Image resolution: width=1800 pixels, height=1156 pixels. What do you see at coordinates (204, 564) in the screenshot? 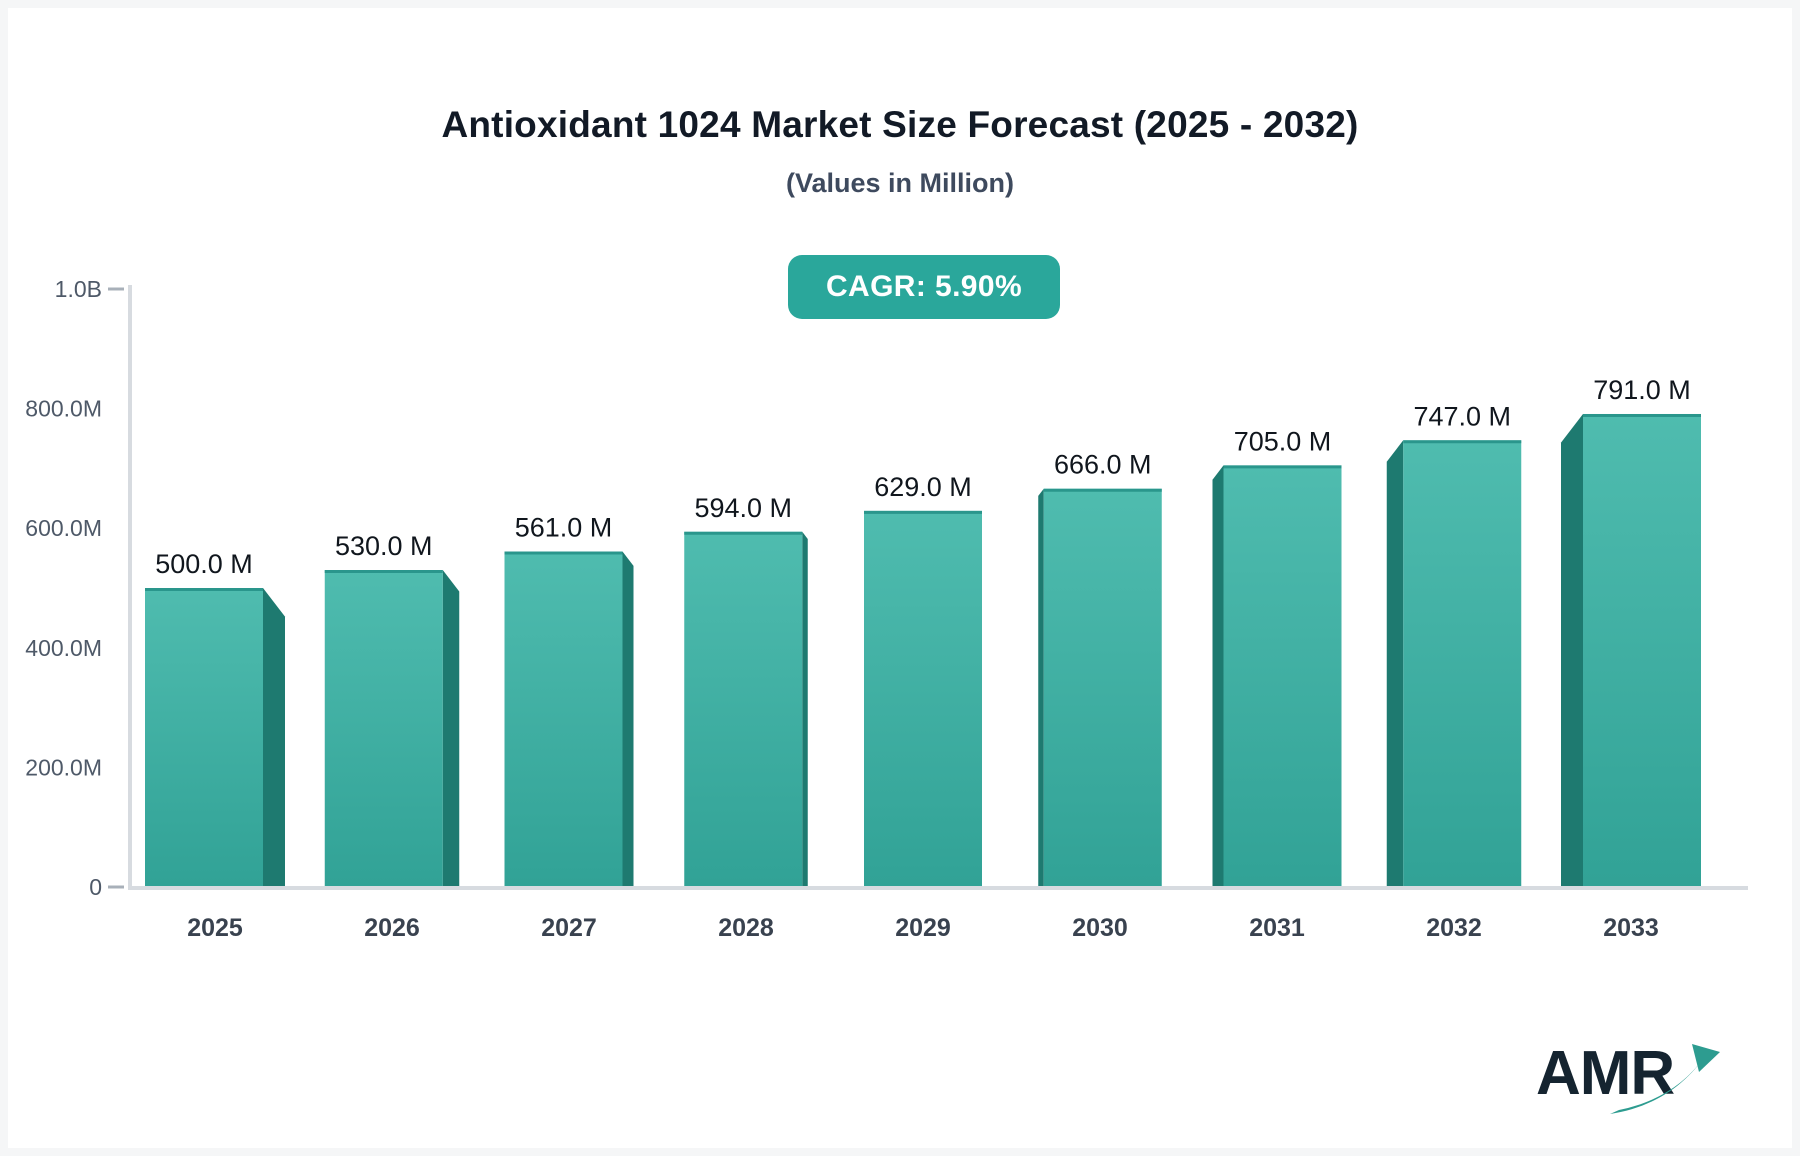
I see `bar-value-label: 500.0 M` at bounding box center [204, 564].